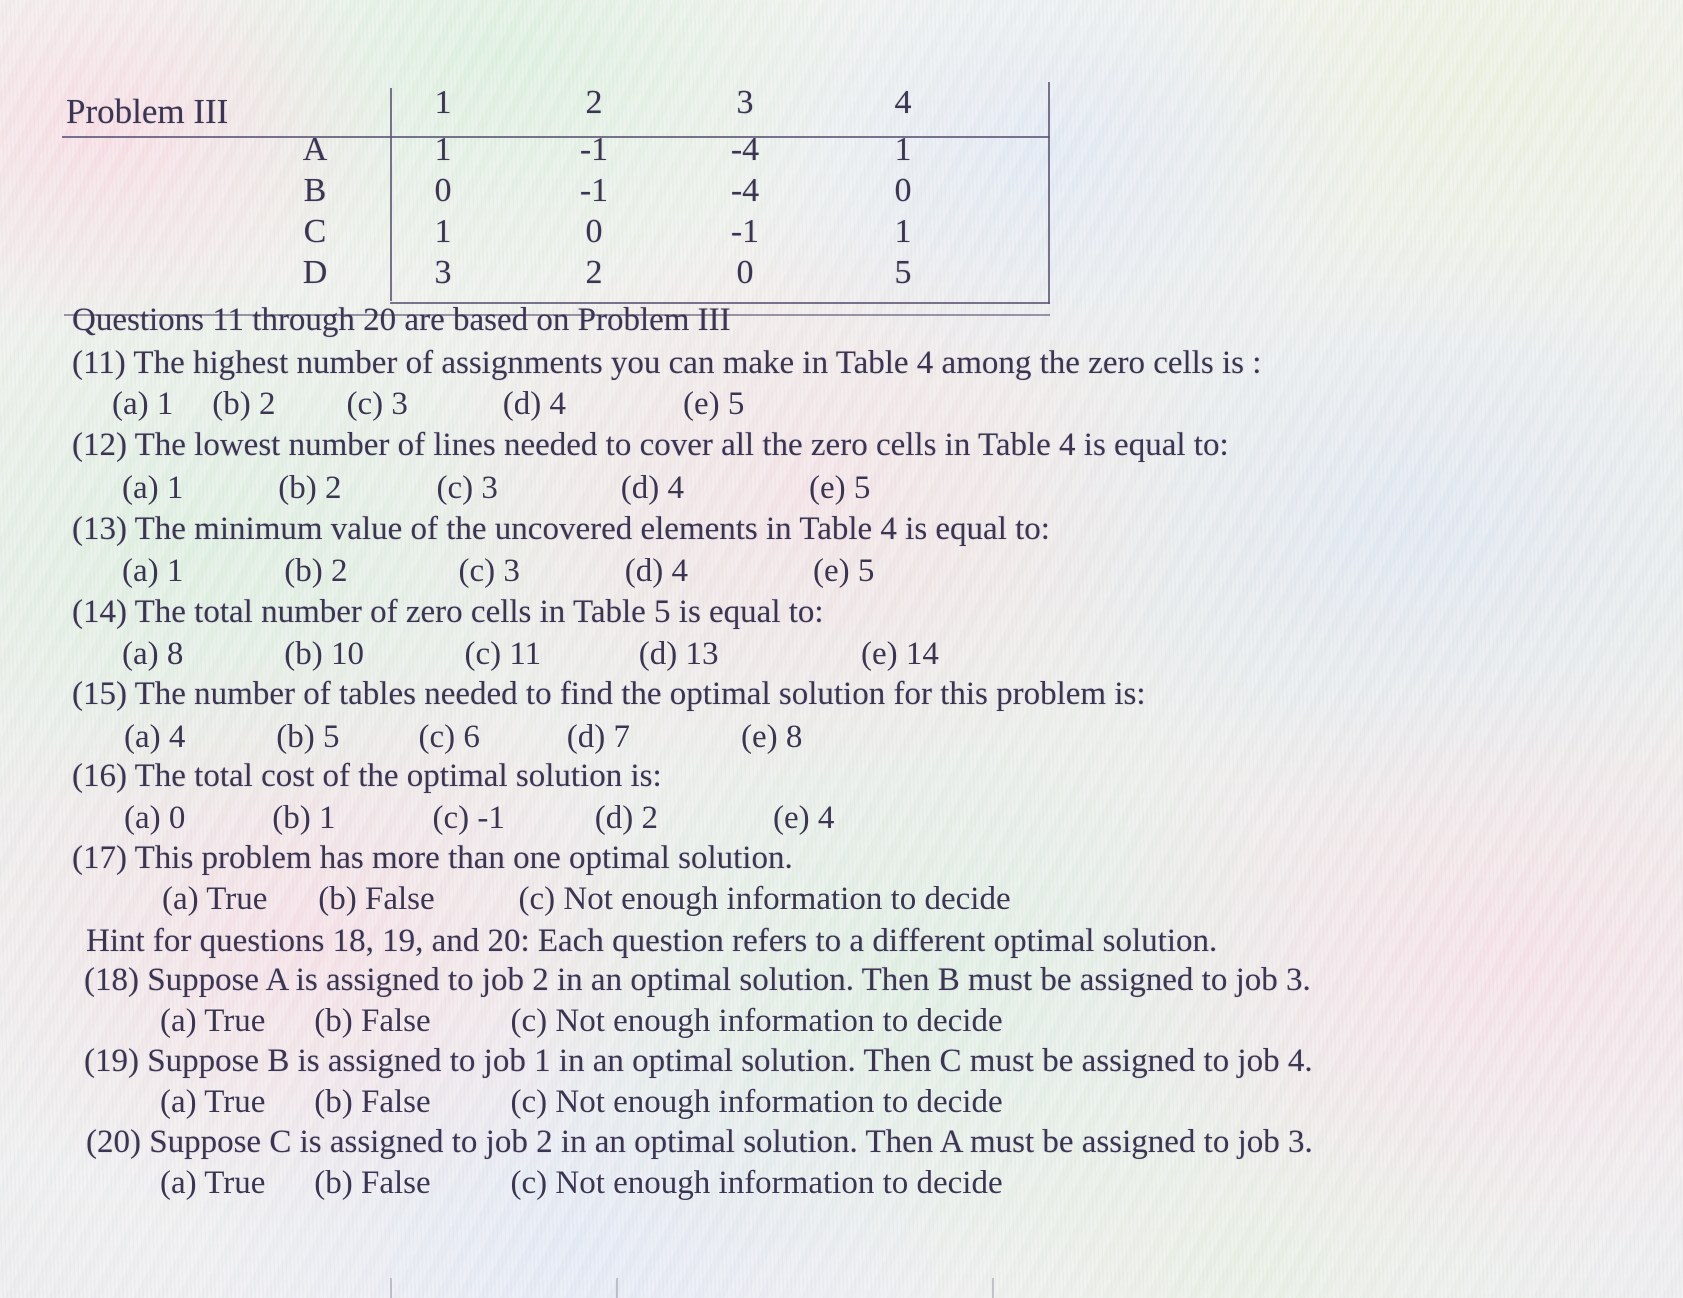 This screenshot has width=1683, height=1298. What do you see at coordinates (489, 571) in the screenshot?
I see `option-13-c: (c) 3` at bounding box center [489, 571].